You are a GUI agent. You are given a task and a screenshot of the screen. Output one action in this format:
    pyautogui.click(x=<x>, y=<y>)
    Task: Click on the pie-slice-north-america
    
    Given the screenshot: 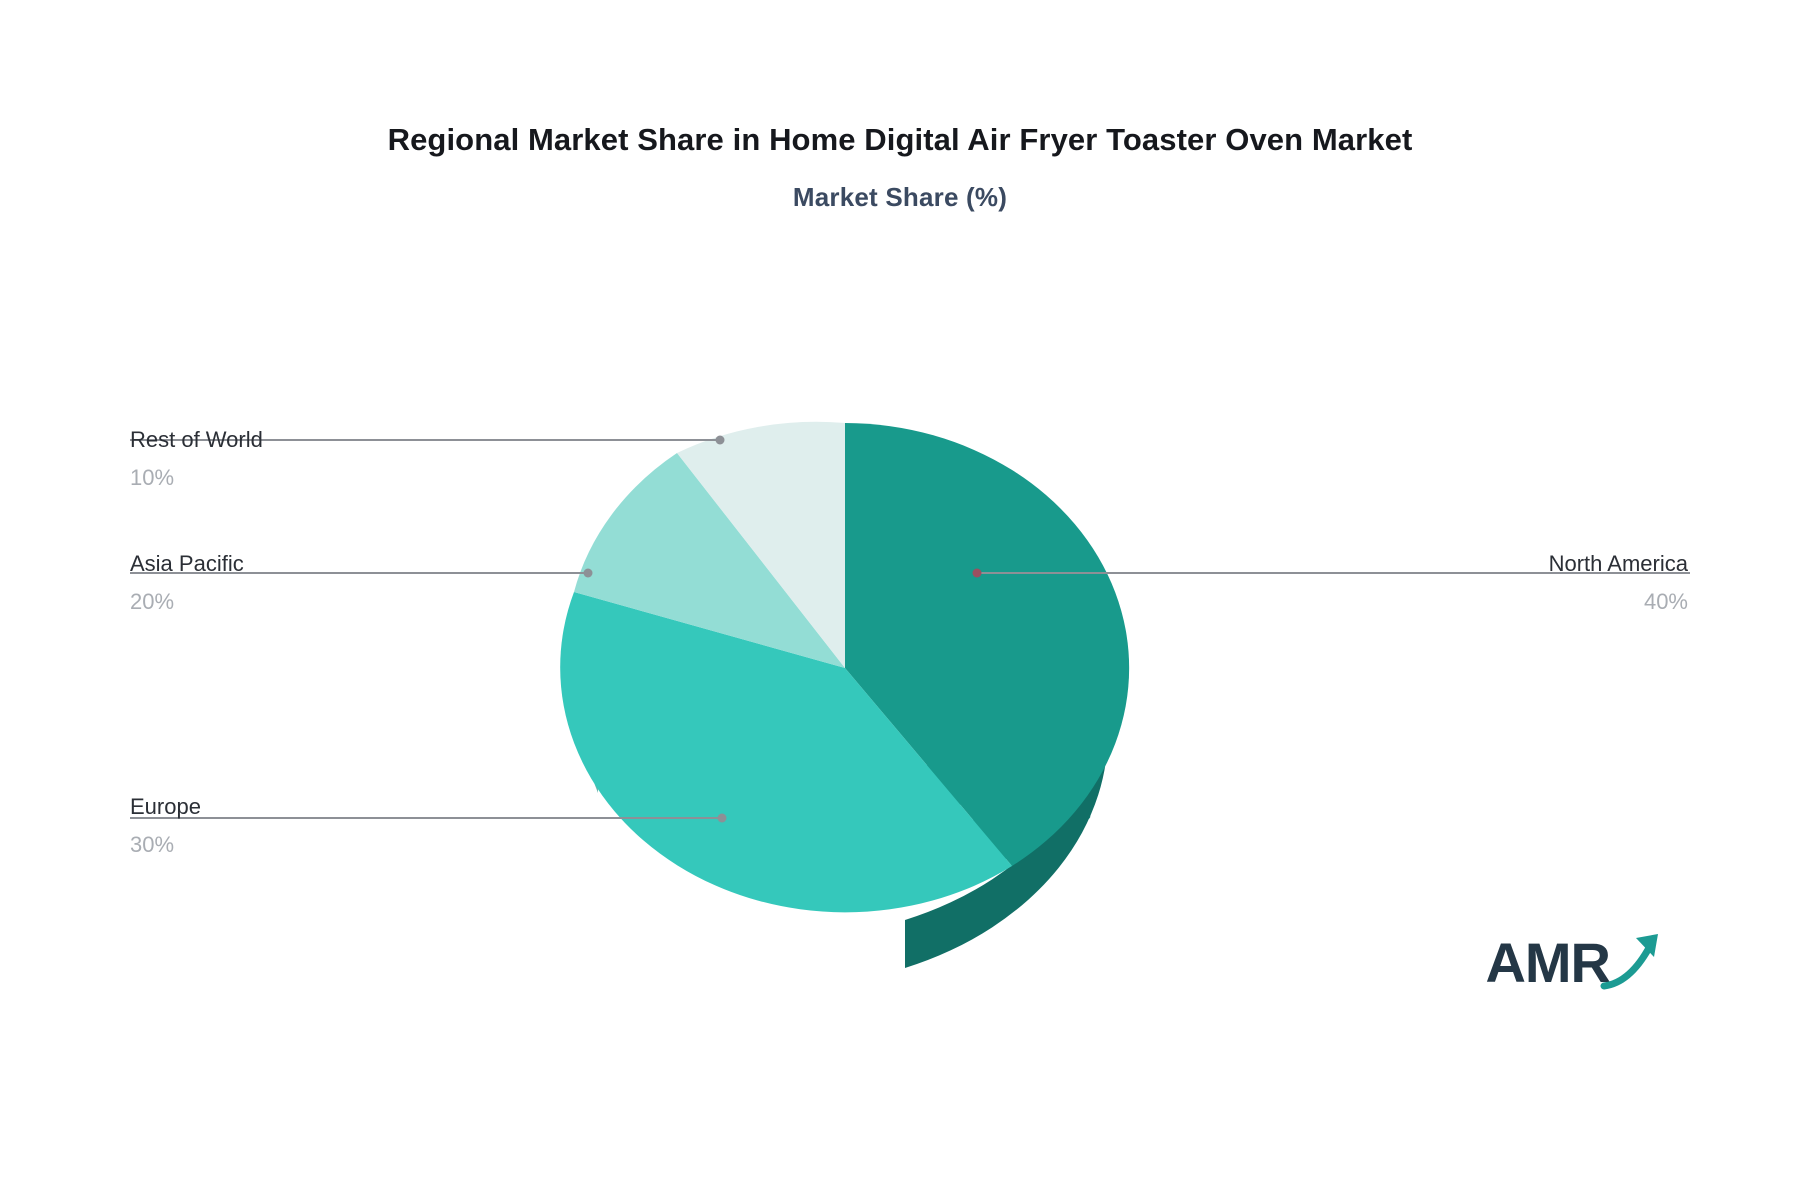 What is the action you would take?
    pyautogui.click(x=987, y=644)
    